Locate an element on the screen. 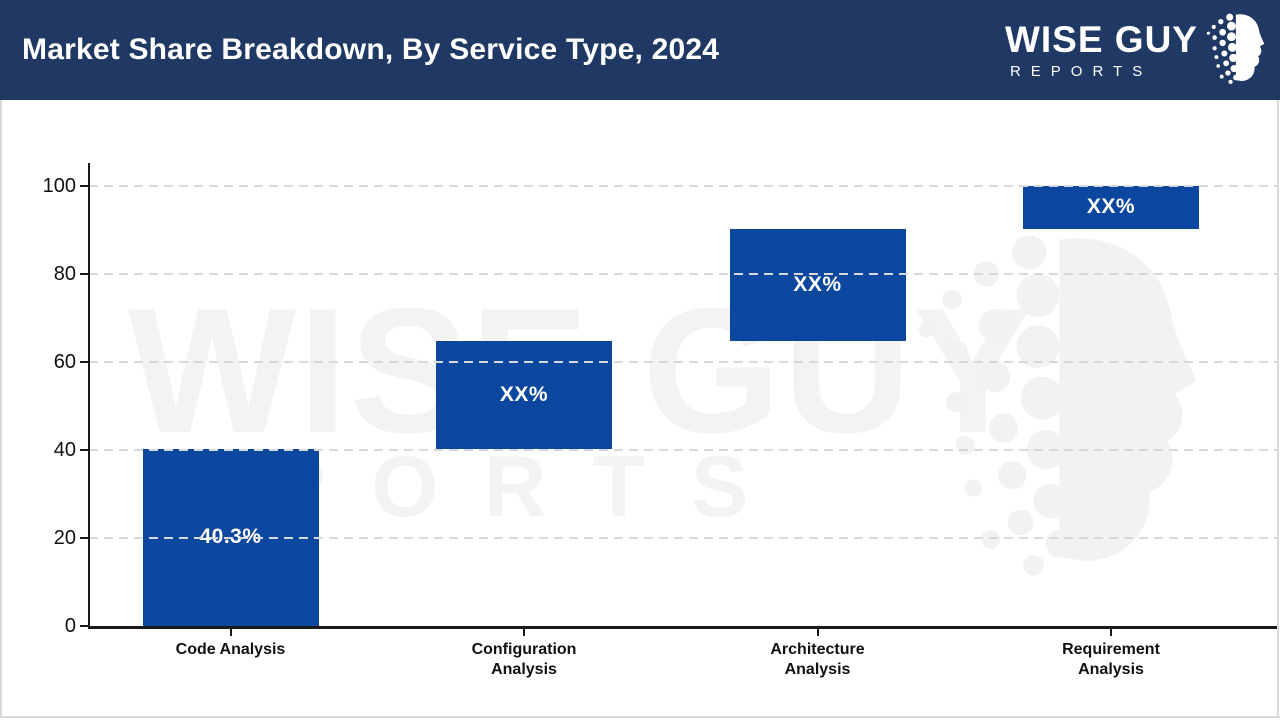 The image size is (1280, 720). x-axis-spine is located at coordinates (682, 627).